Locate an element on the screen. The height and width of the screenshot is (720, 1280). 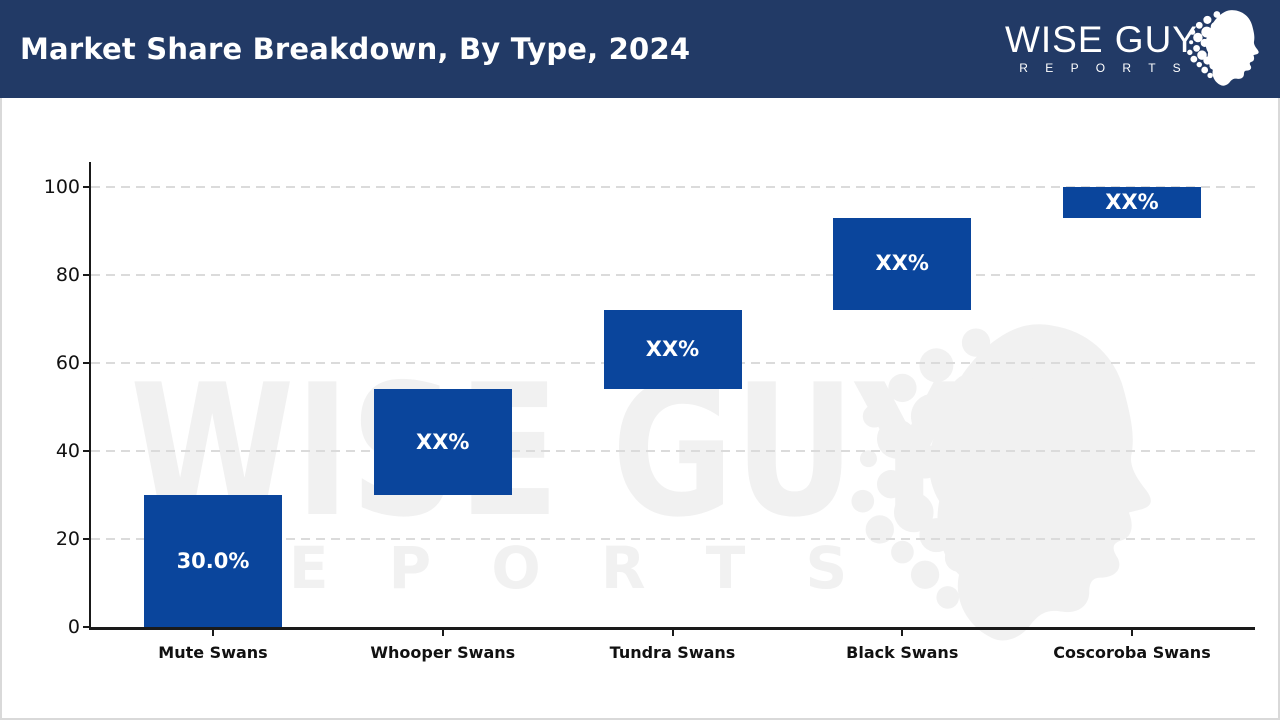
x-axis-category-label: Whooper Swans is located at coordinates (443, 652).